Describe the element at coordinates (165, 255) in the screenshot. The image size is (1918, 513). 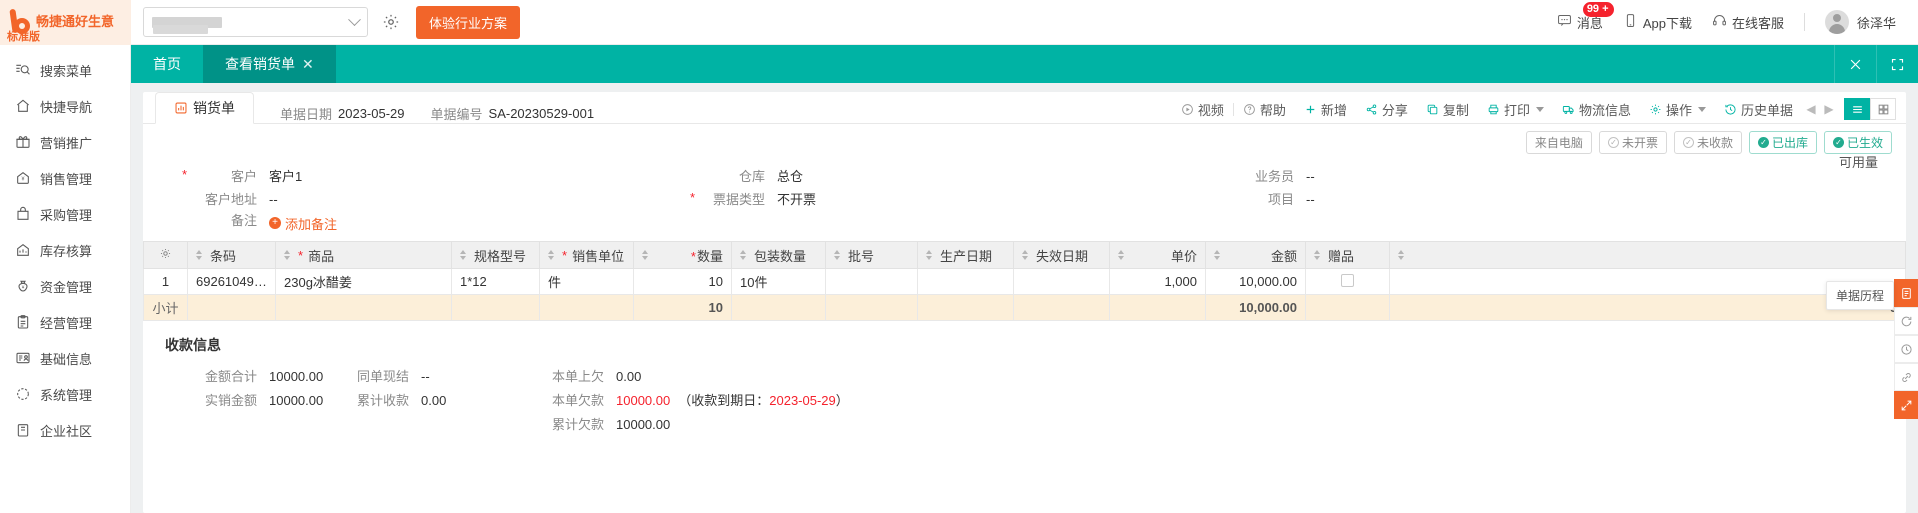
I see `col-settings` at that location.